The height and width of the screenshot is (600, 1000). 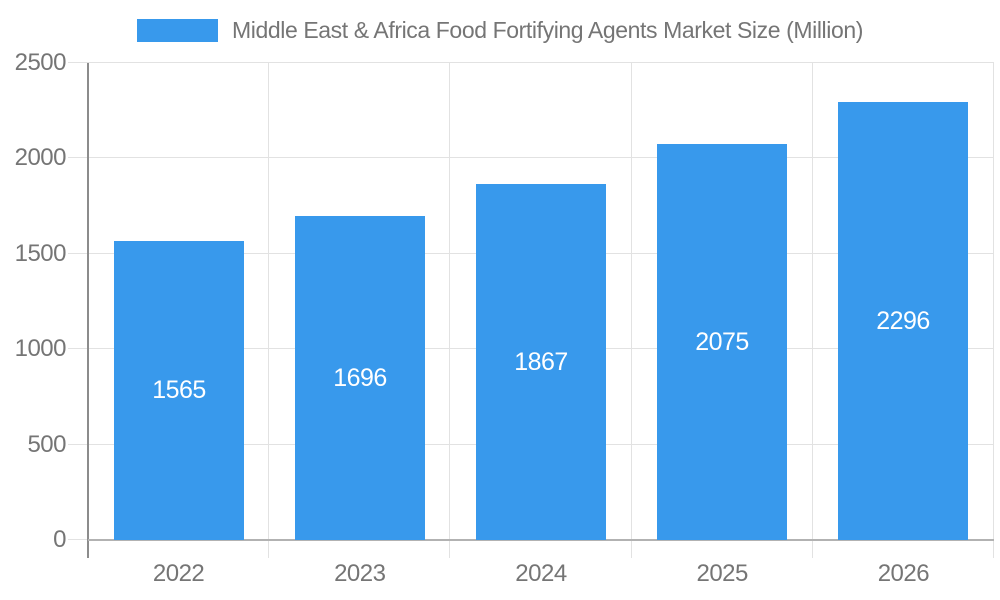 I want to click on x-axis-label: 2026, so click(x=903, y=573).